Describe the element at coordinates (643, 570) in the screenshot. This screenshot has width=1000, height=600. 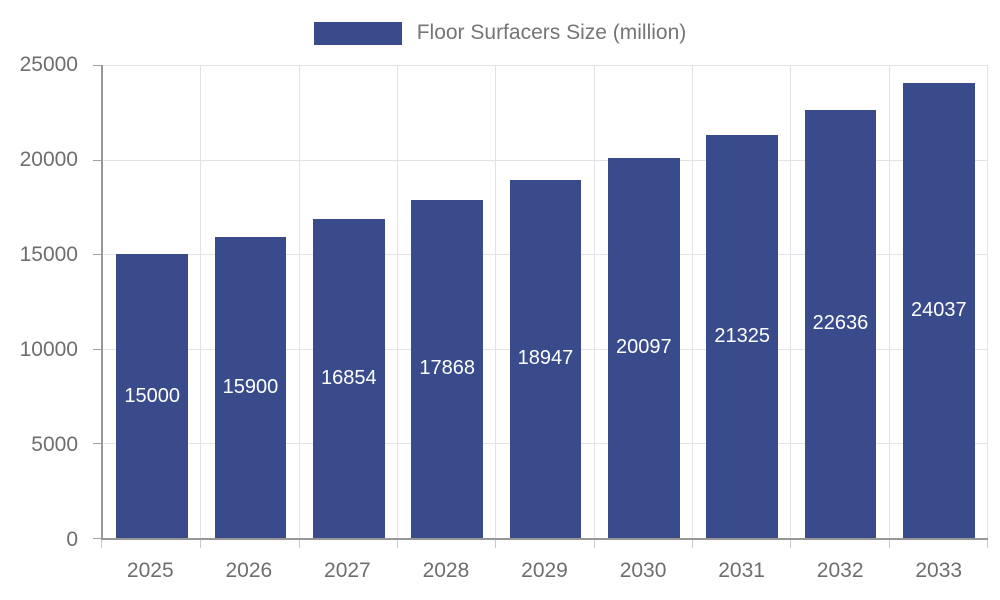
I see `x-tick-label: 2030` at that location.